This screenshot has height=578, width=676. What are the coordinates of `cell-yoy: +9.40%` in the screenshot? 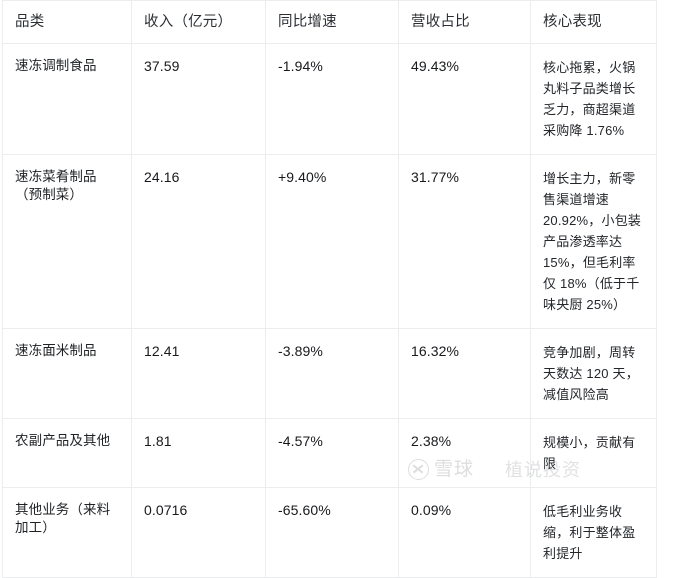 It's located at (332, 241).